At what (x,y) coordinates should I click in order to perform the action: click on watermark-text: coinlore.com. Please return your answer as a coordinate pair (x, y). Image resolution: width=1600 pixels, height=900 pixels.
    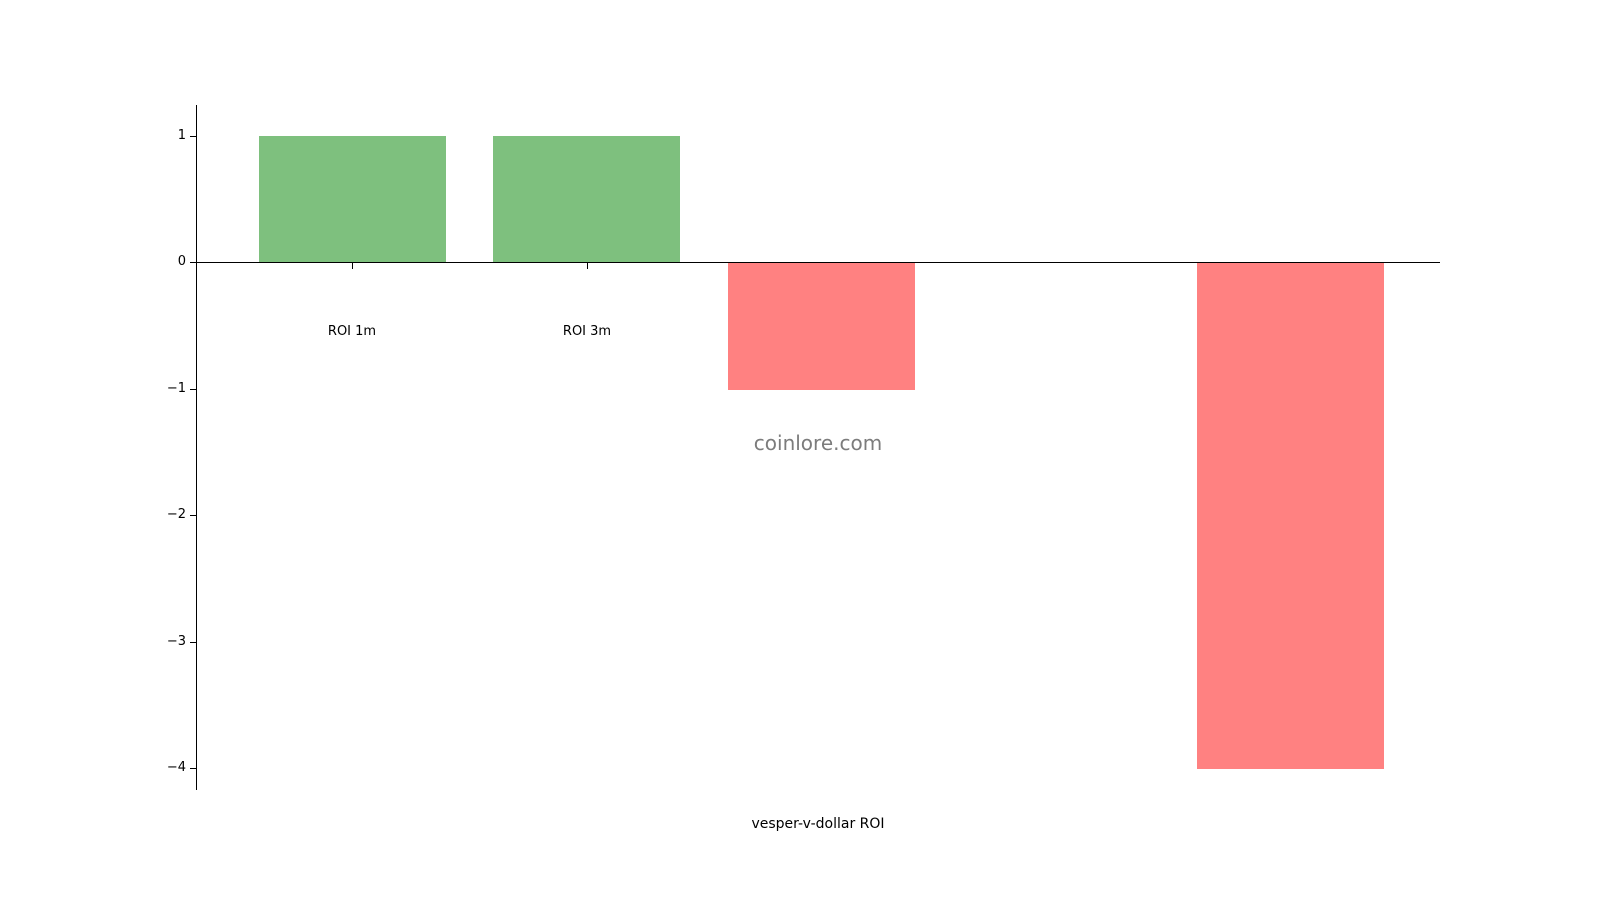
    Looking at the image, I should click on (818, 443).